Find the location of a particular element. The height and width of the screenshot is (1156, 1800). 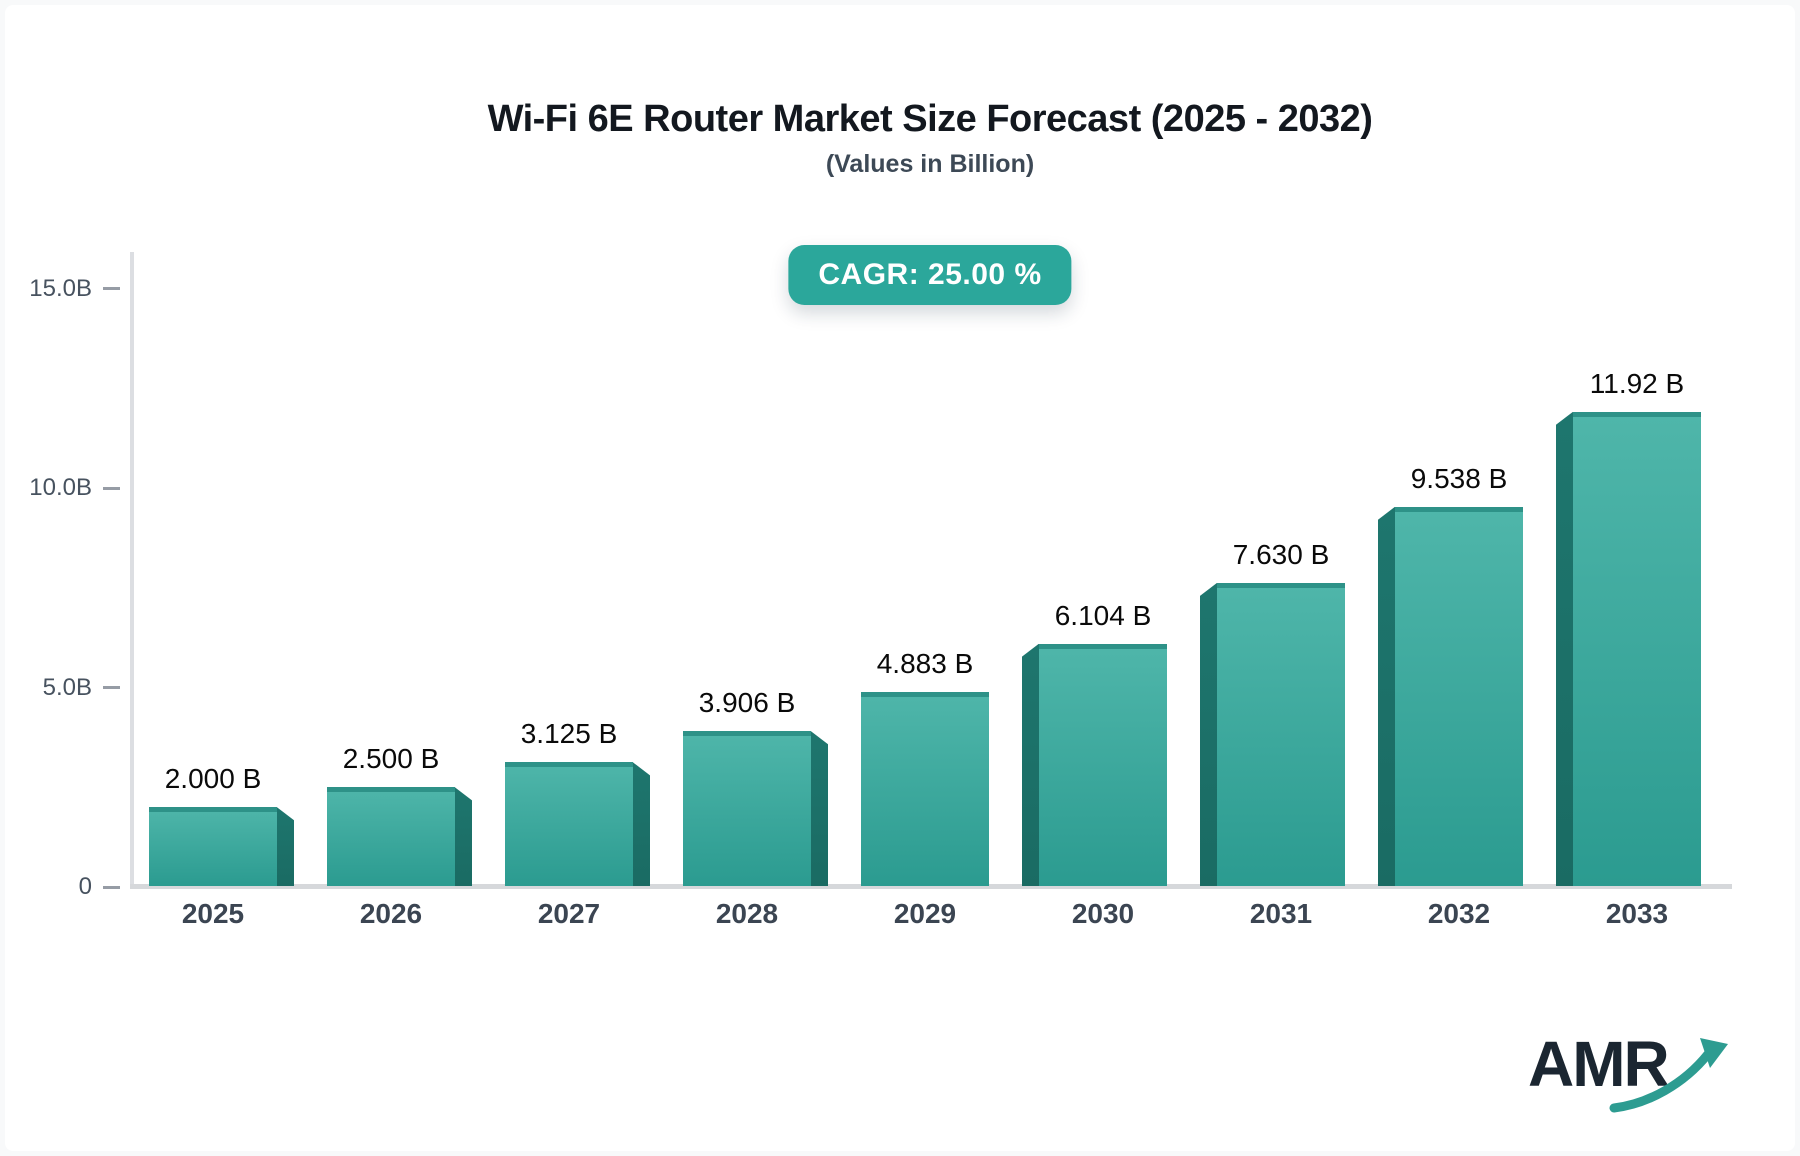

y-tick-label: 5.0B is located at coordinates (67, 687).